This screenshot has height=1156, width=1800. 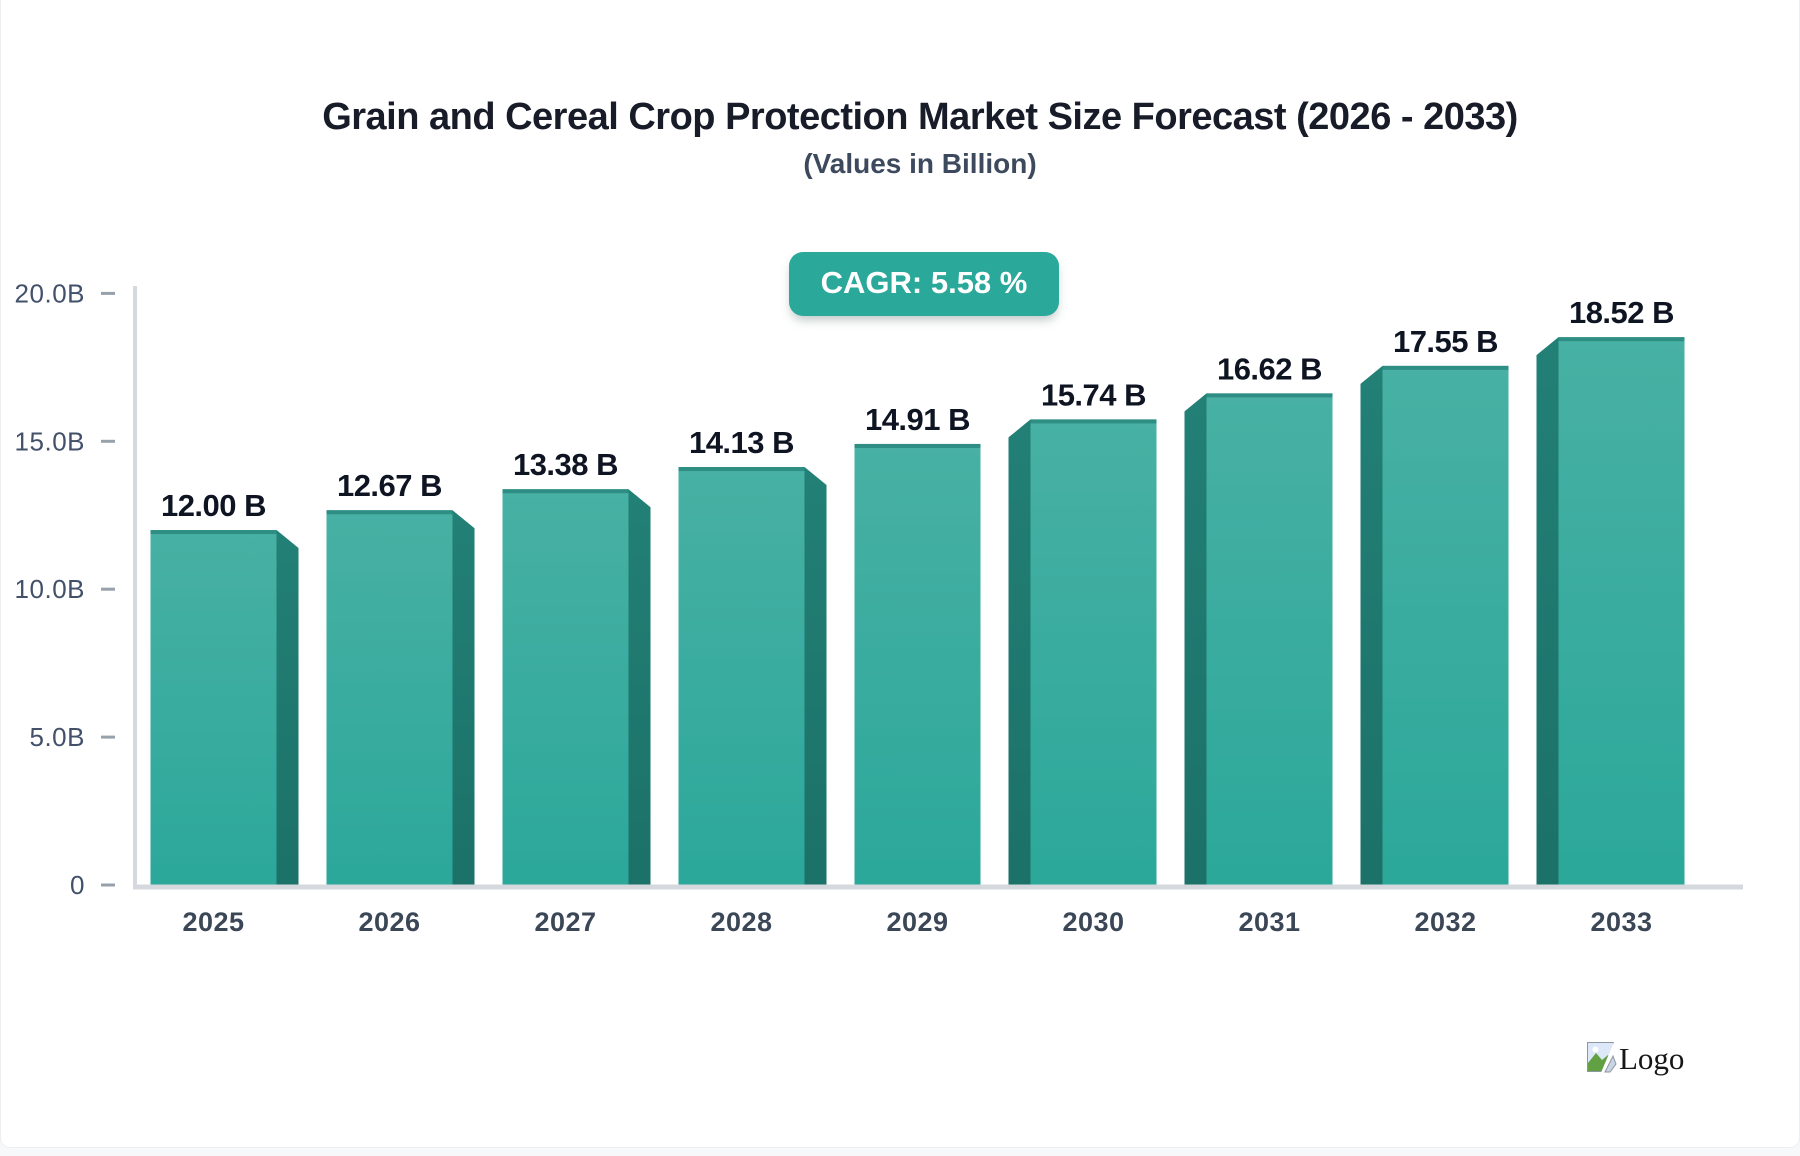 I want to click on bar-2028: 14.13 B, so click(x=752, y=655).